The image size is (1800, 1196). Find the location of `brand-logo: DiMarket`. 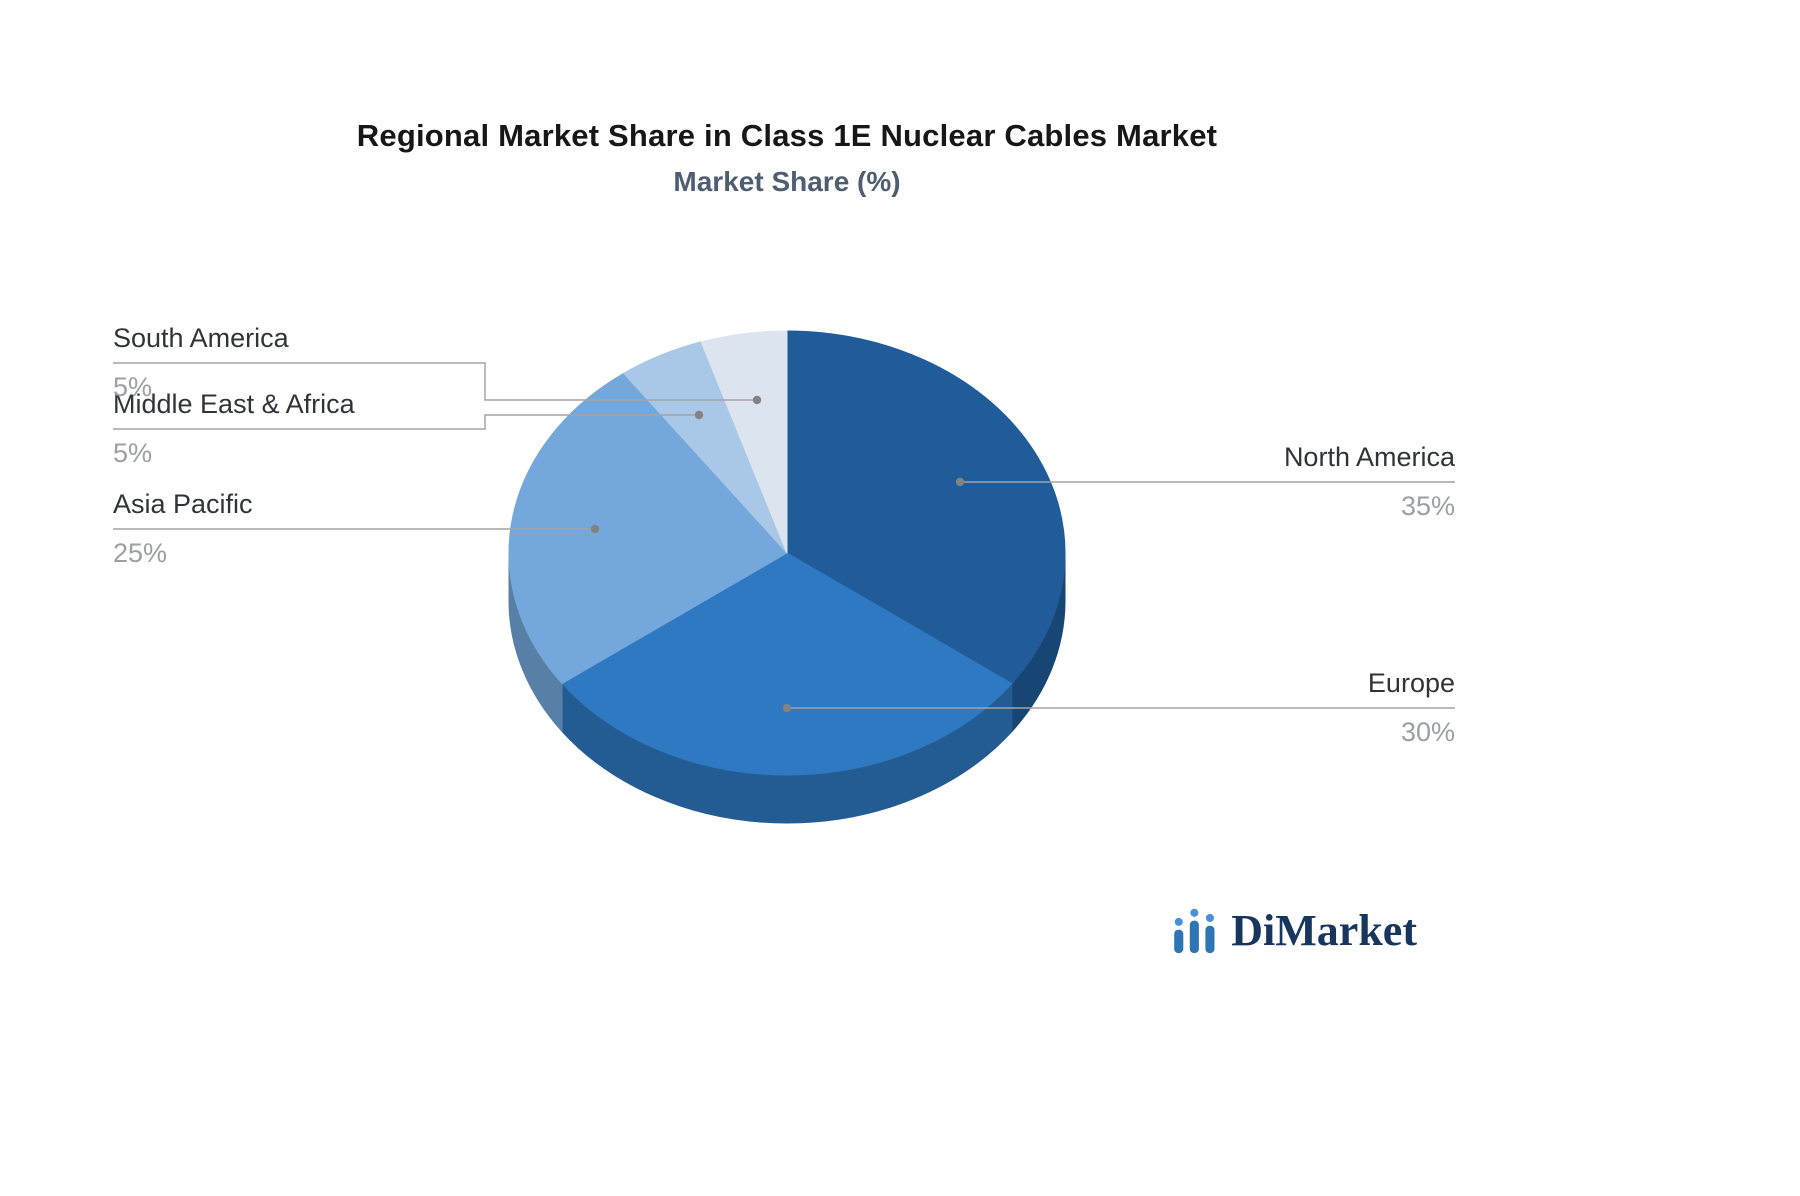

brand-logo: DiMarket is located at coordinates (1293, 931).